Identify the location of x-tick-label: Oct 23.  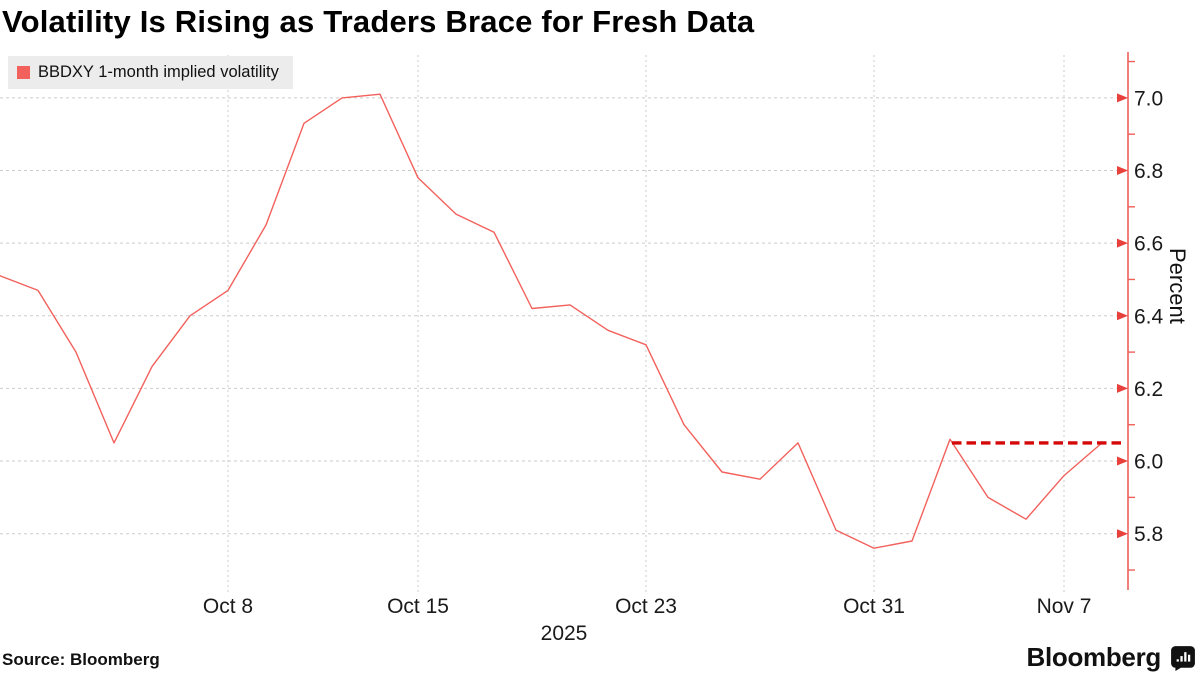
(646, 606).